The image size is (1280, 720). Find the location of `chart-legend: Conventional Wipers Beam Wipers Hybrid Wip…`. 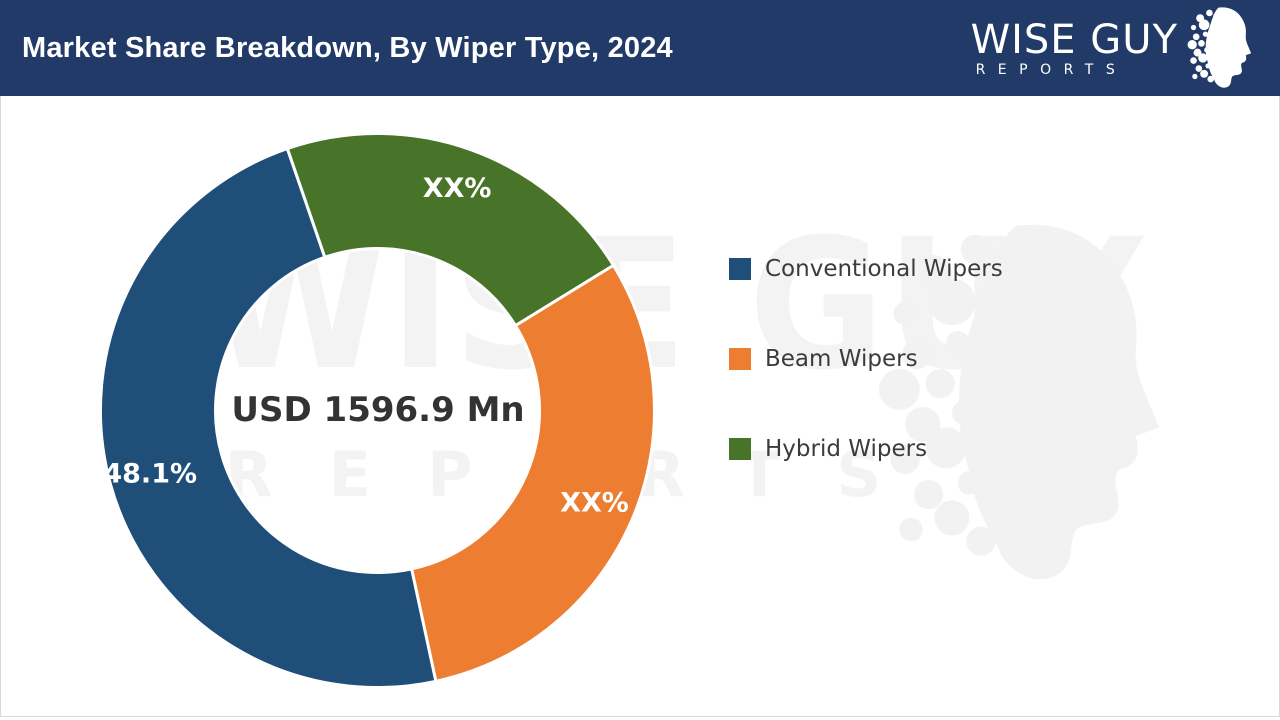

chart-legend: Conventional Wipers Beam Wipers Hybrid Wip… is located at coordinates (866, 389).